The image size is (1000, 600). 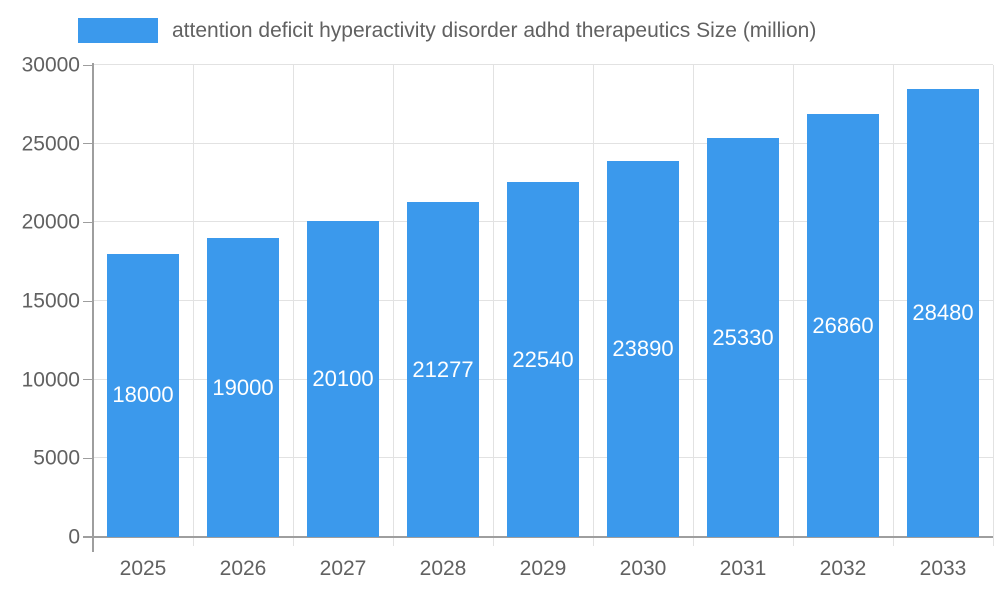 What do you see at coordinates (543, 568) in the screenshot?
I see `x-axis-tick-label: 2029` at bounding box center [543, 568].